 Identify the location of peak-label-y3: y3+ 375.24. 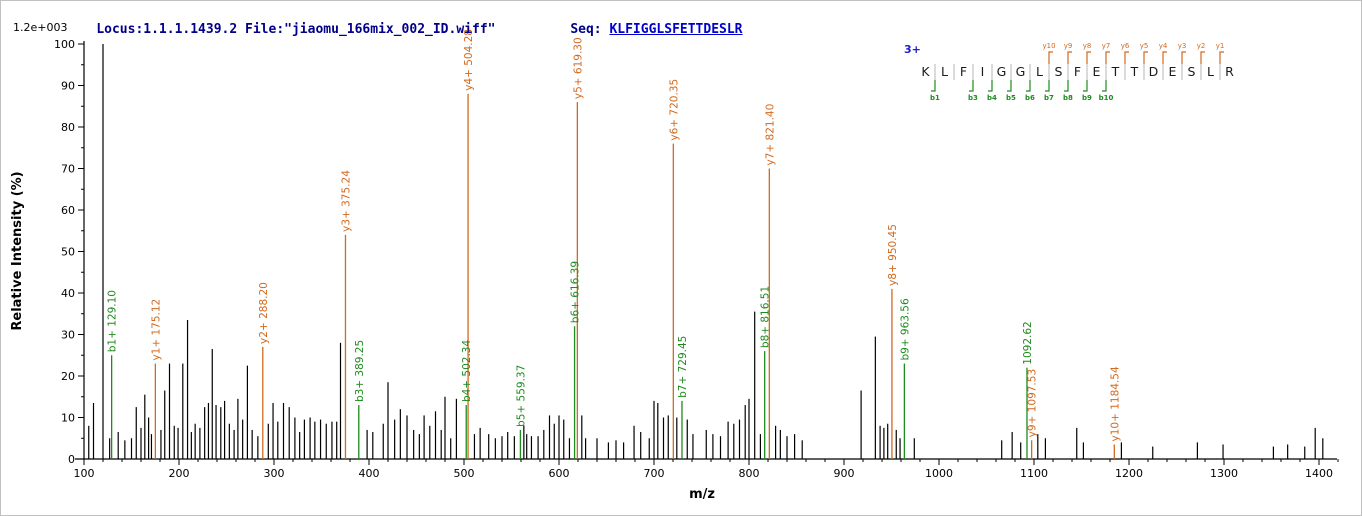
(346, 201).